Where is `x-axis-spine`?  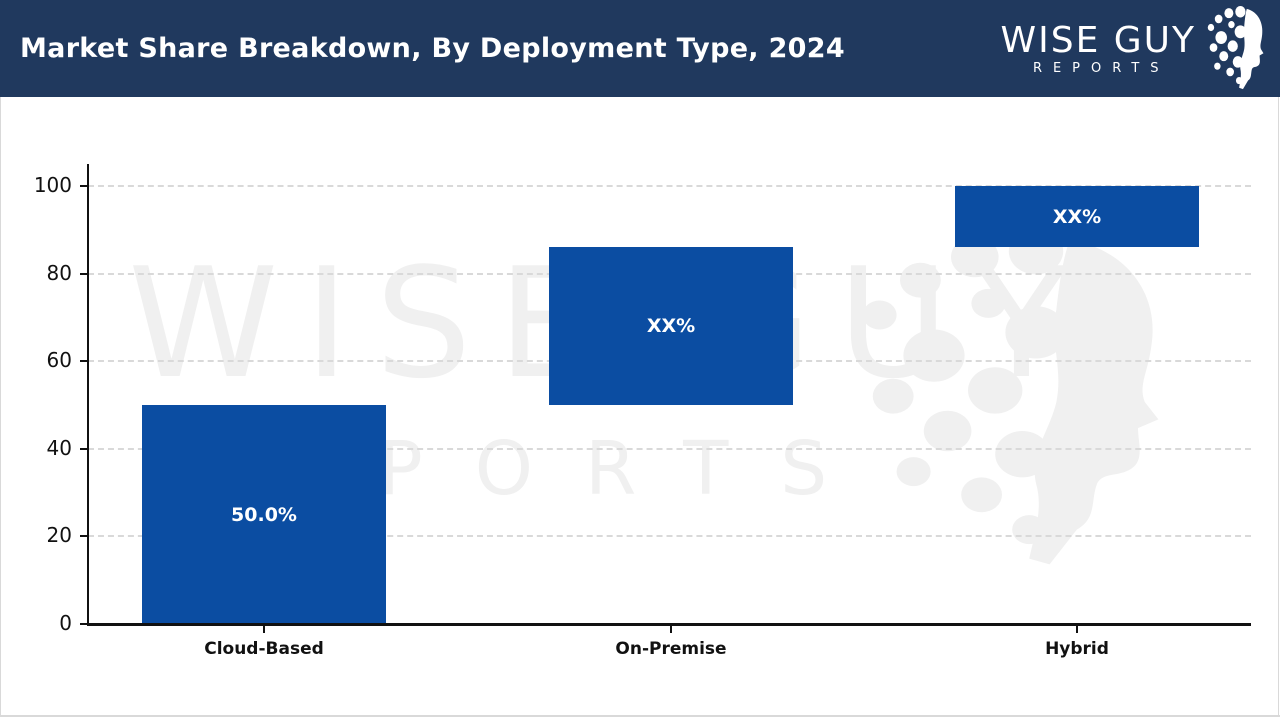
x-axis-spine is located at coordinates (669, 624).